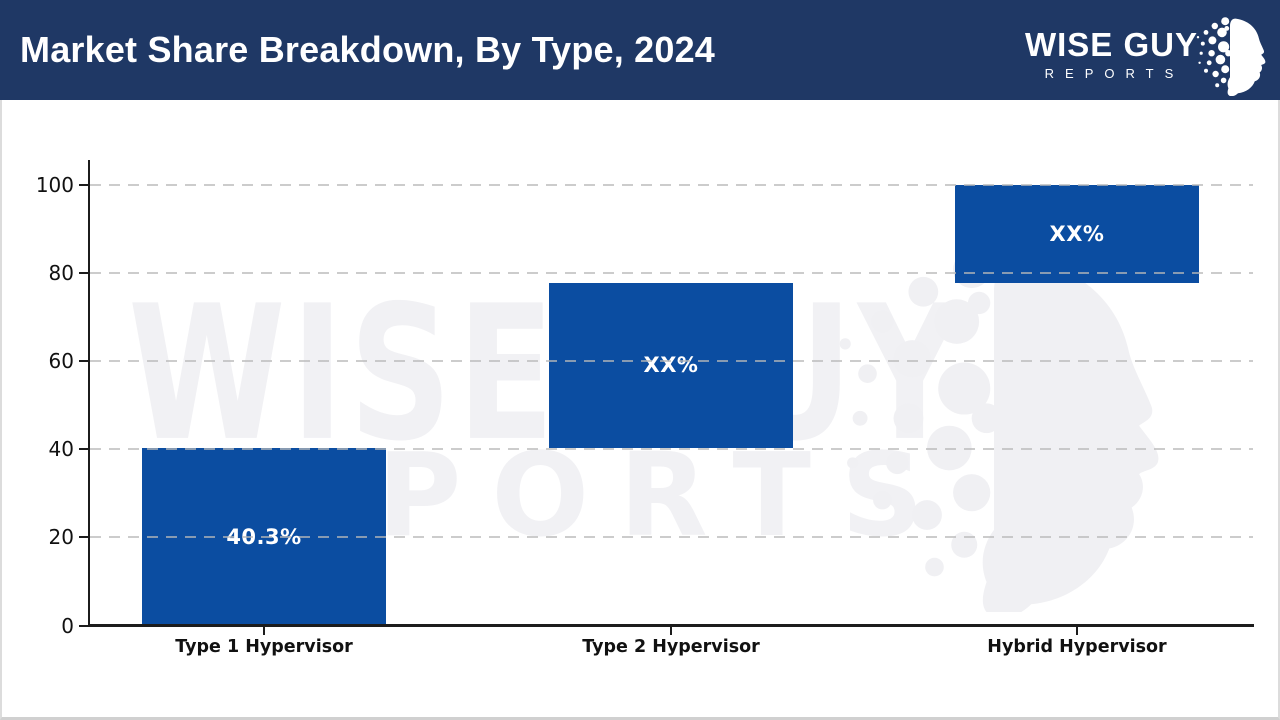  I want to click on y-tick-label-20: 20, so click(61, 537).